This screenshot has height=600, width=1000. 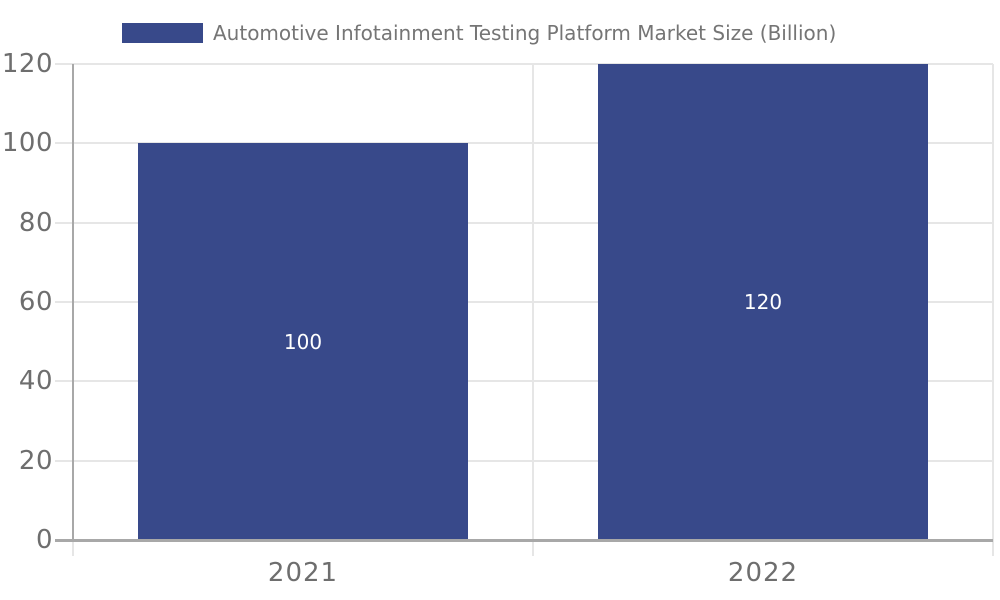 I want to click on x-axis-line, so click(x=524, y=540).